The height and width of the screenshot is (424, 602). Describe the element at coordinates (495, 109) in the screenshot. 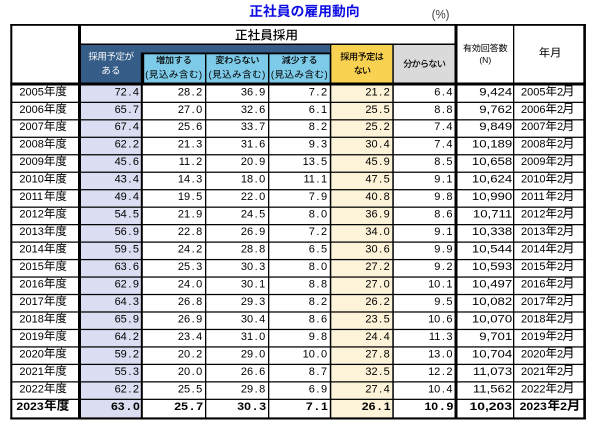

I see `svg-text: 9,762` at that location.